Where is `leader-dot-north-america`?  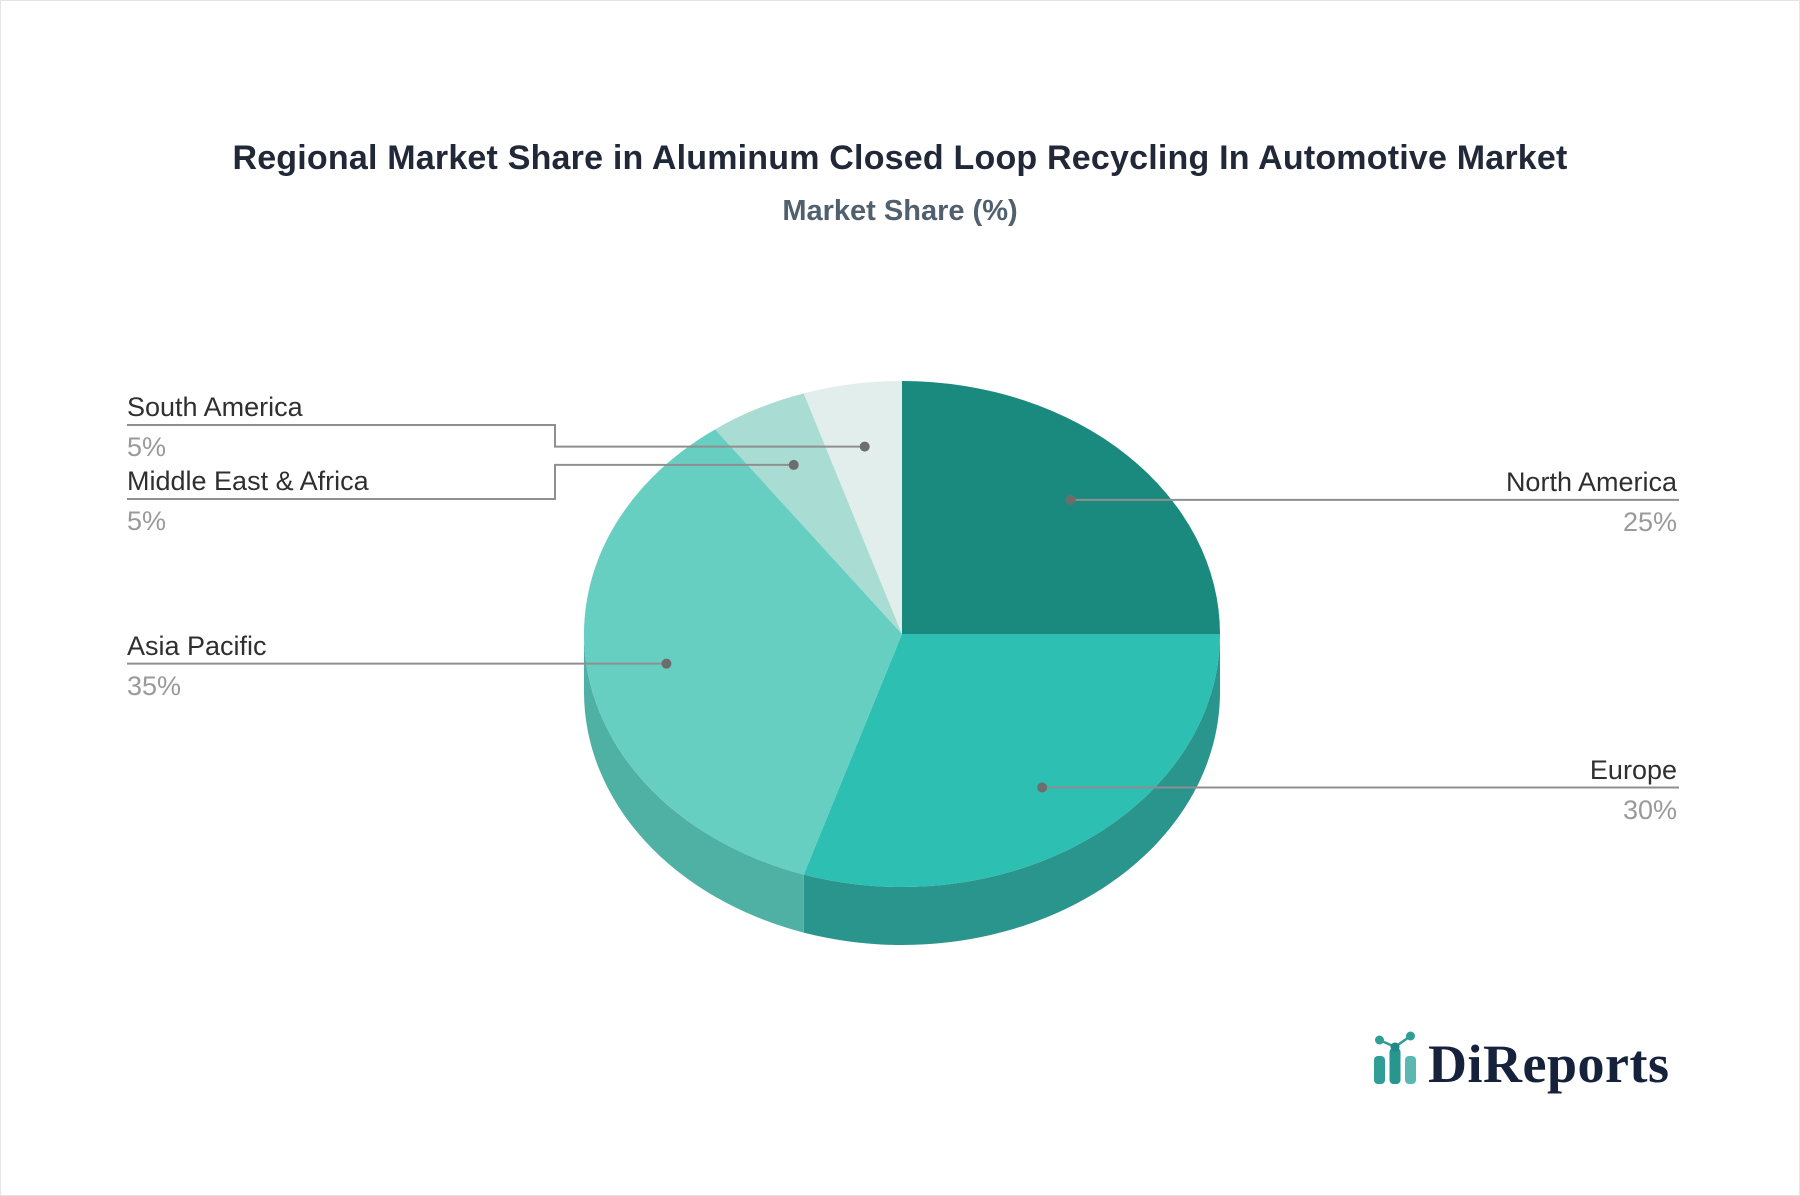
leader-dot-north-america is located at coordinates (1070, 499).